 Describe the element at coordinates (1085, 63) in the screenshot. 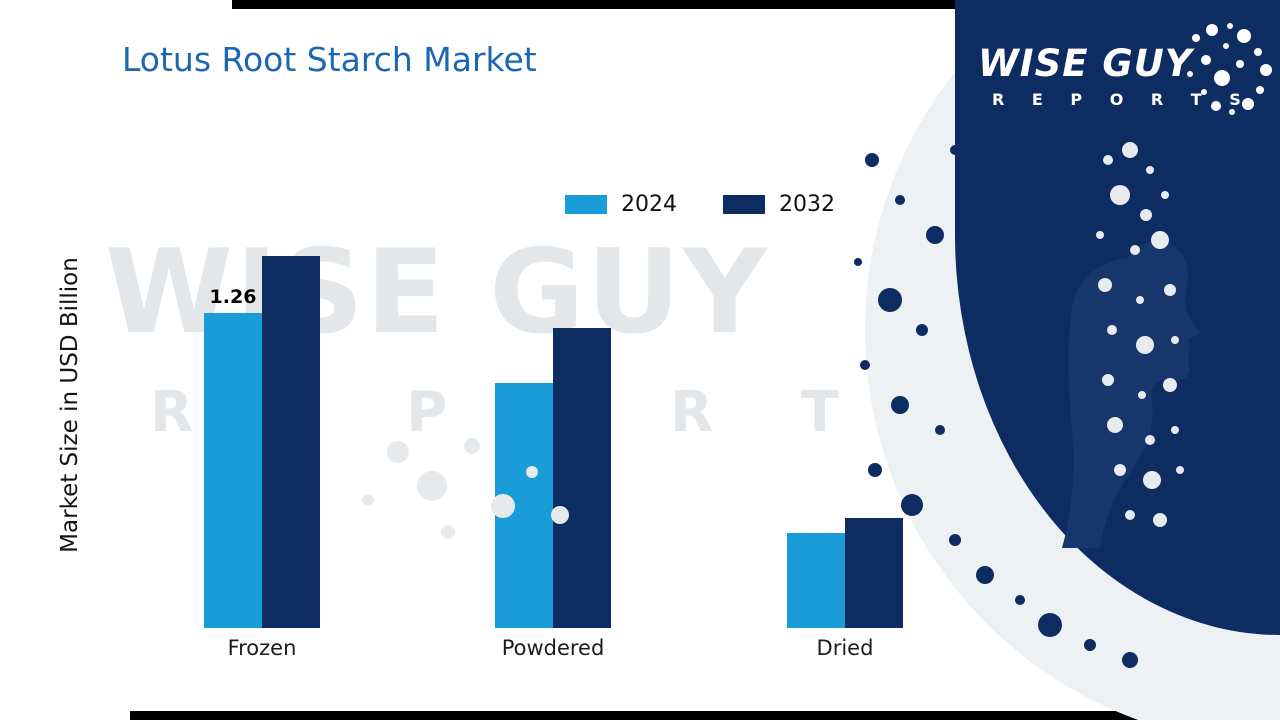

I see `wiseguy-logo-text: WISE GUY` at that location.